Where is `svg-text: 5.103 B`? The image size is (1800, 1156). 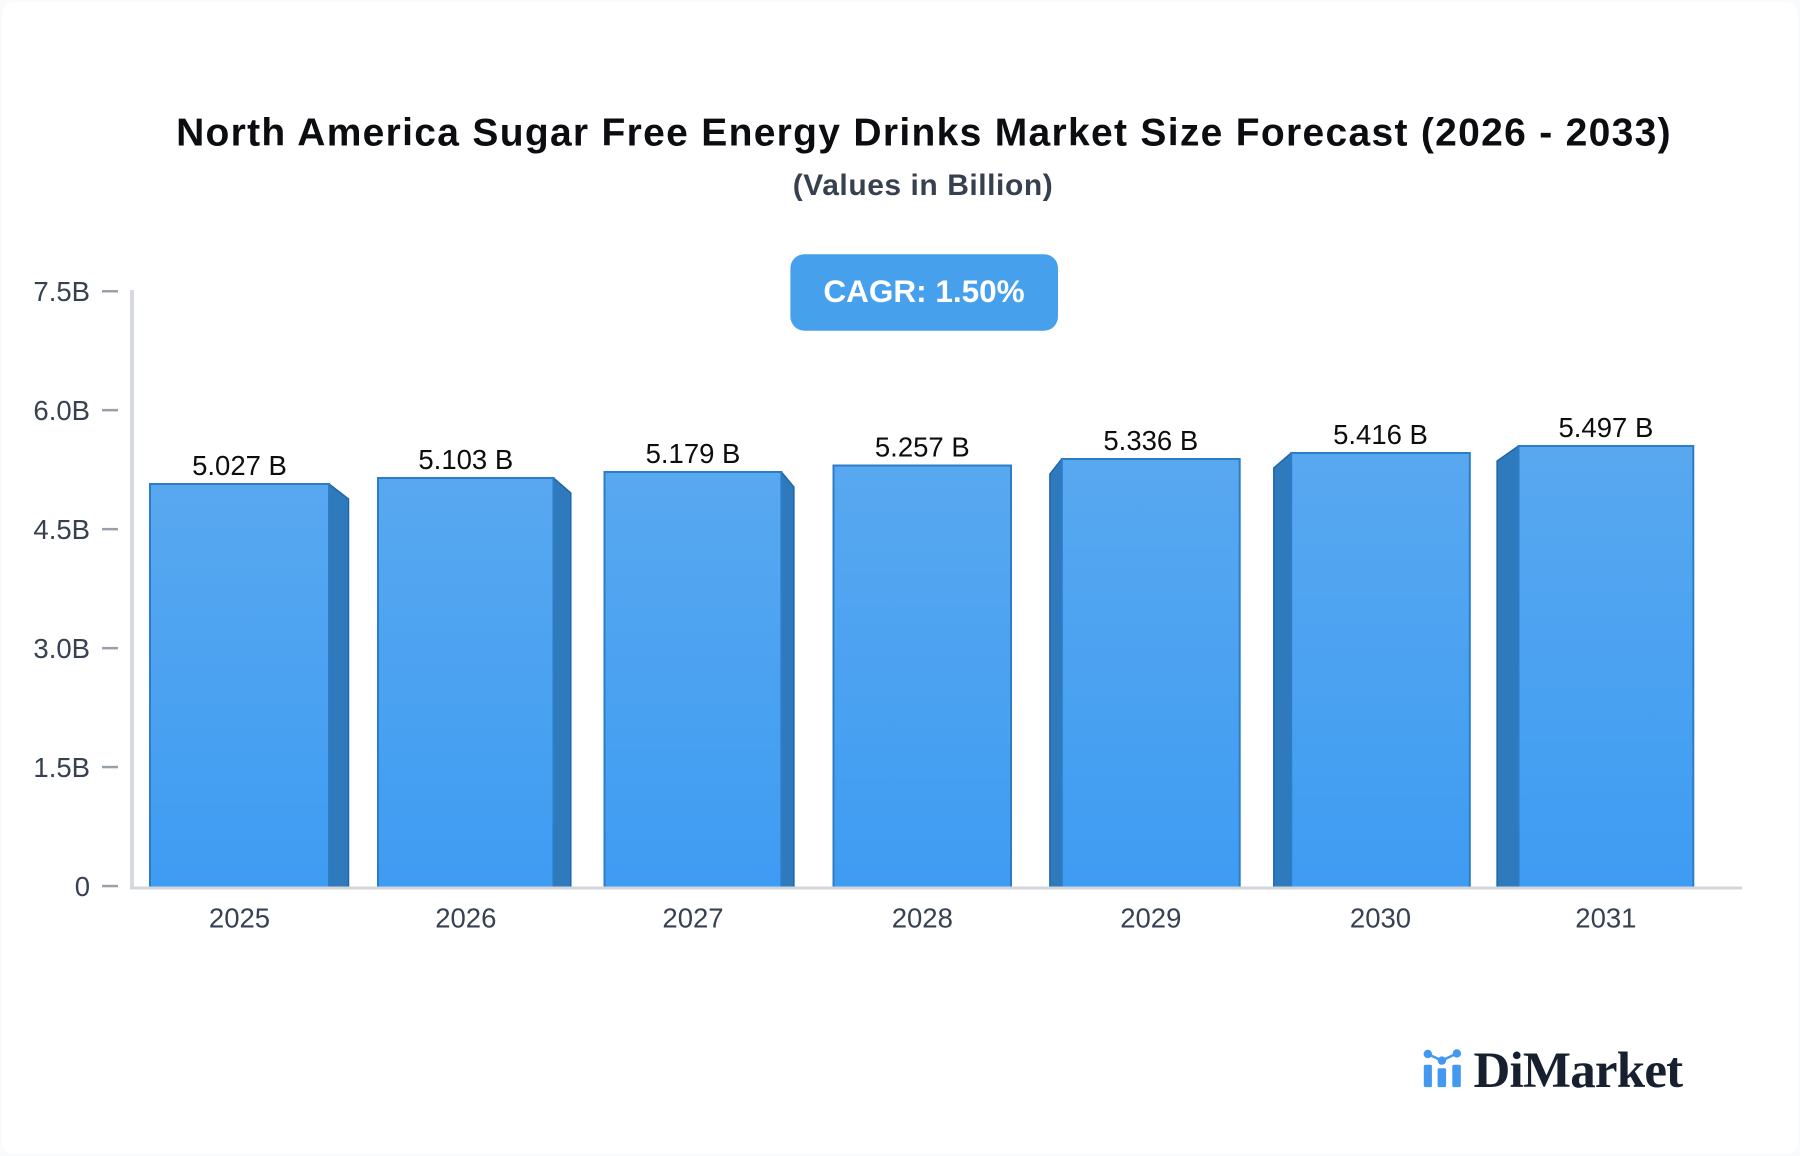
svg-text: 5.103 B is located at coordinates (465, 459).